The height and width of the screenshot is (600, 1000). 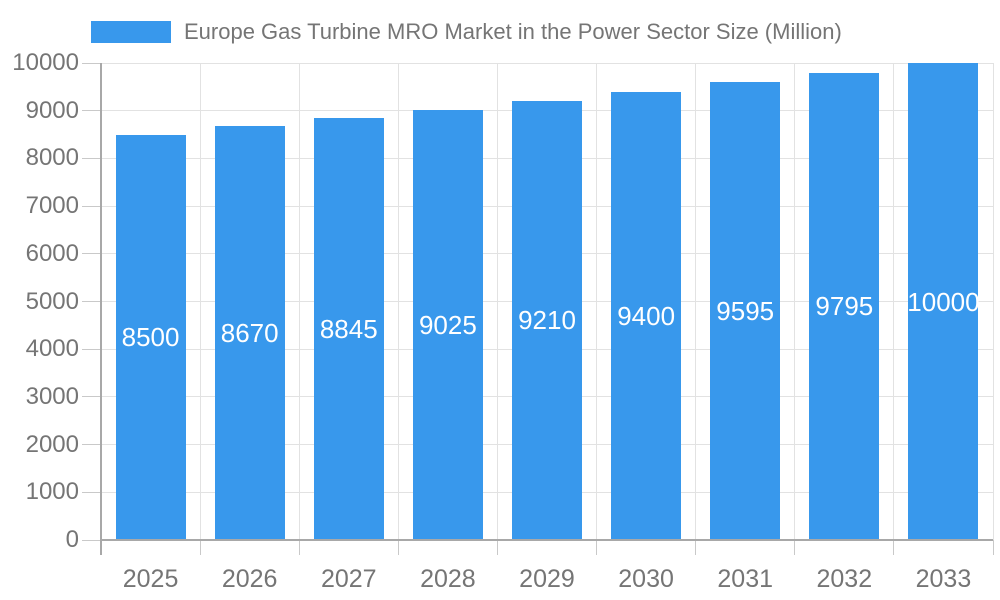 I want to click on bar-value-label: 8670, so click(x=249, y=333).